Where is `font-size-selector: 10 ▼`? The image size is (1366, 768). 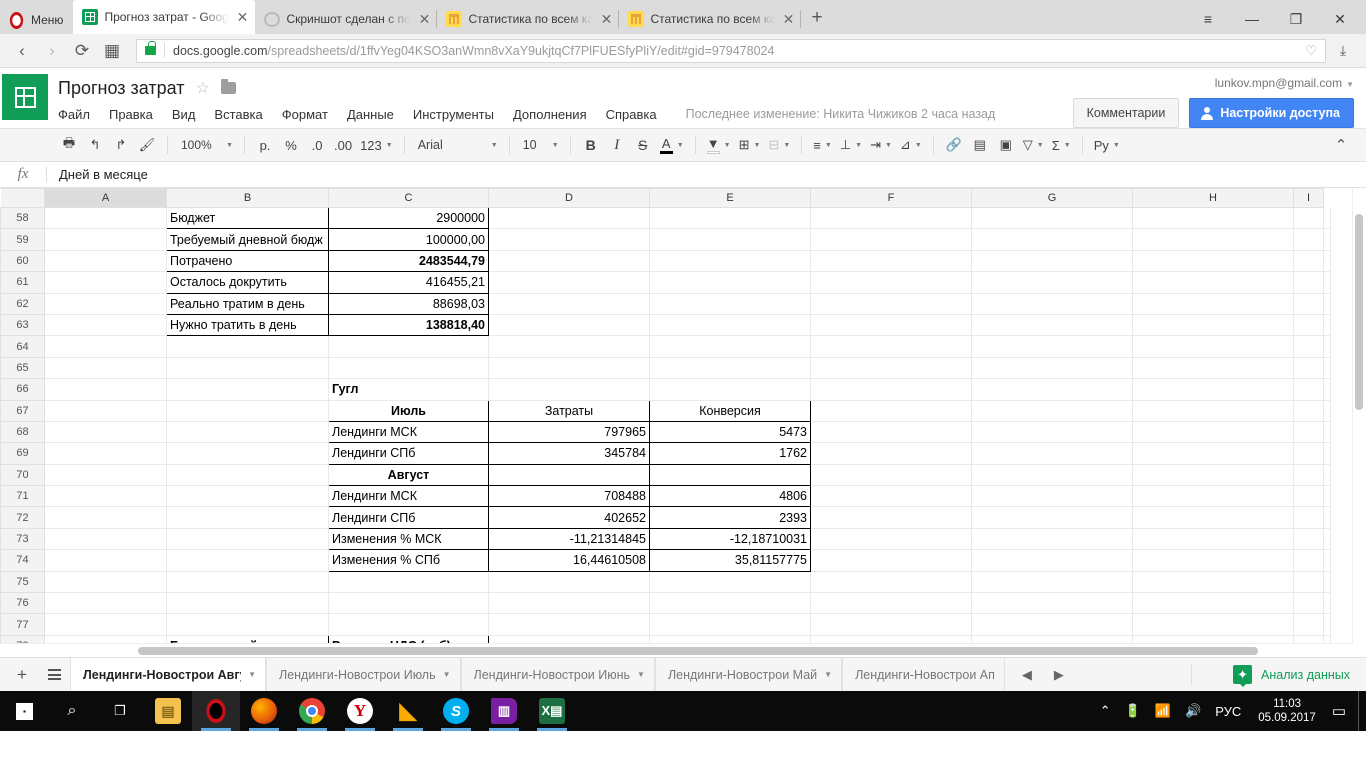
font-size-selector: 10 ▼ is located at coordinates (540, 145).